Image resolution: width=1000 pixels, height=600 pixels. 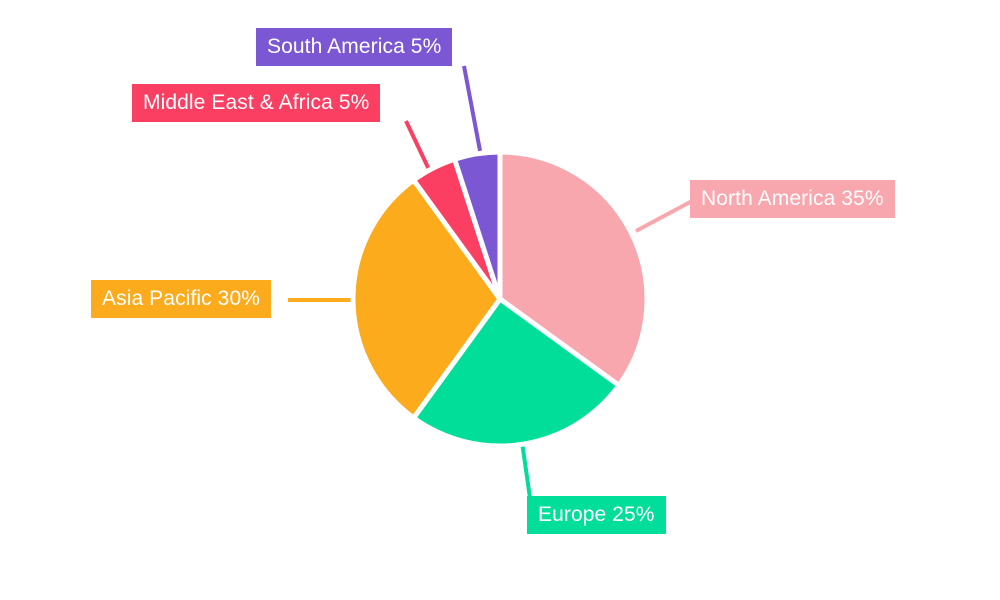 I want to click on leader-line-south-america, so click(x=472, y=111).